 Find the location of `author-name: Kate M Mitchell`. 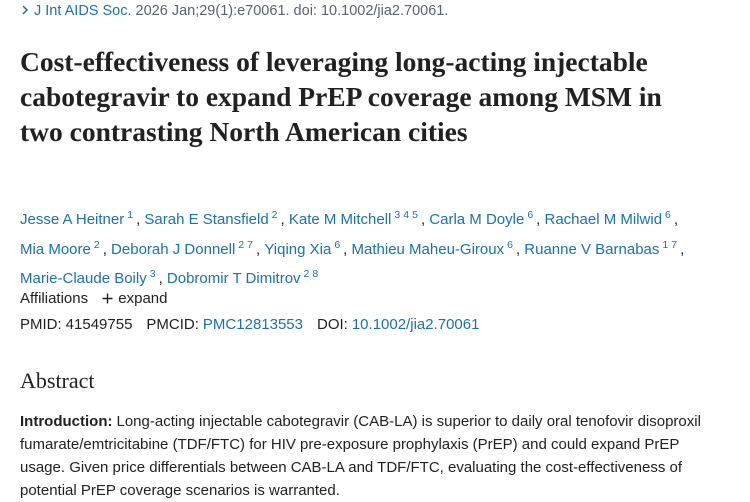

author-name: Kate M Mitchell is located at coordinates (340, 219).